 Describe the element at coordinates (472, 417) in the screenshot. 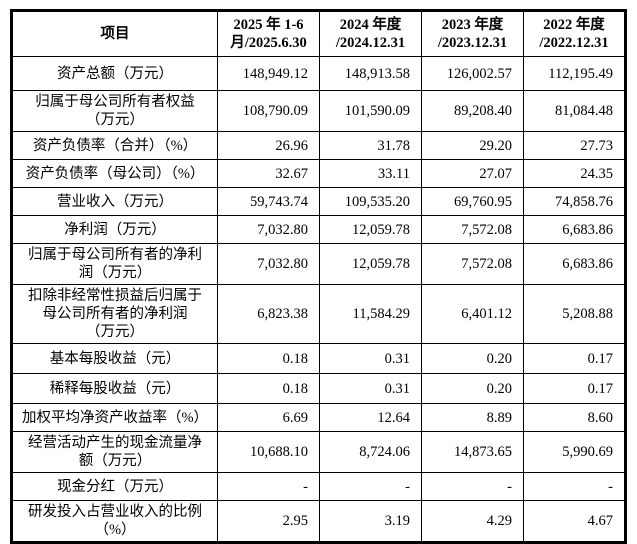

I see `cell-value: 8.89` at that location.